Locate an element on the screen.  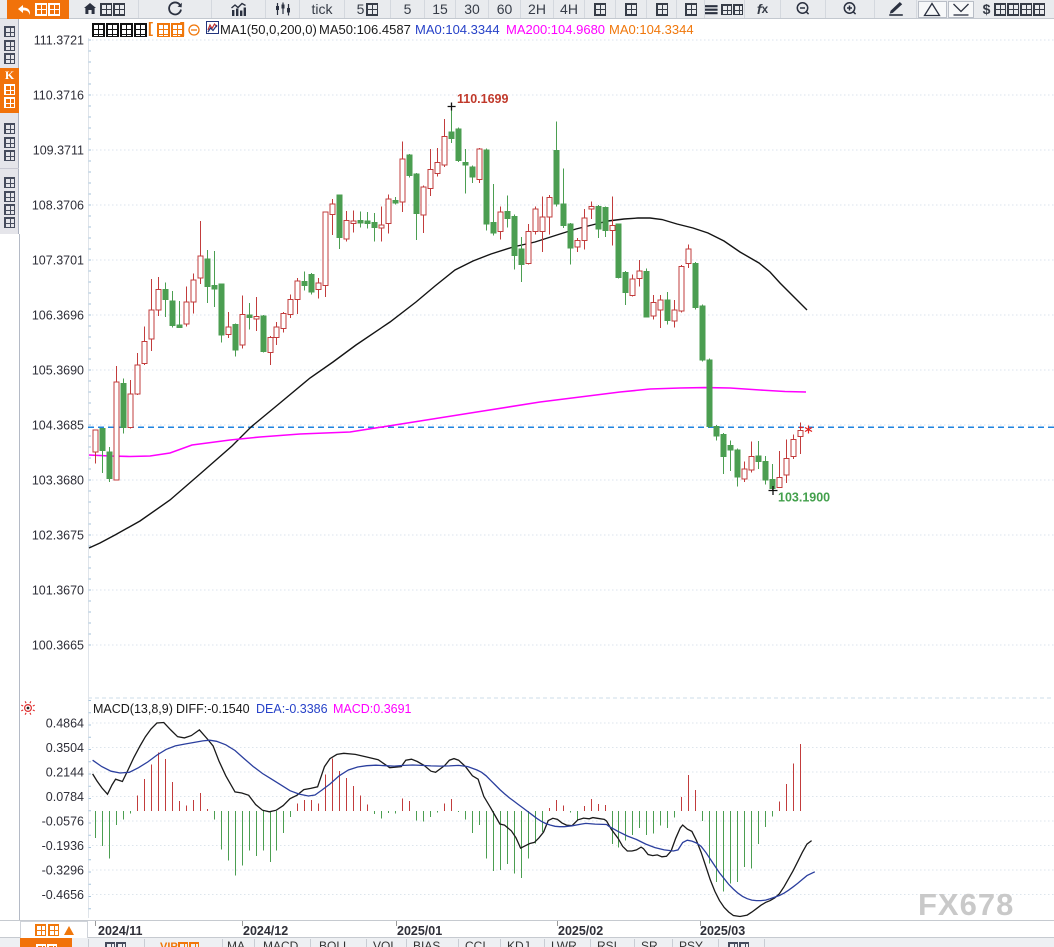
svg-text: 104.3685 is located at coordinates (58, 426).